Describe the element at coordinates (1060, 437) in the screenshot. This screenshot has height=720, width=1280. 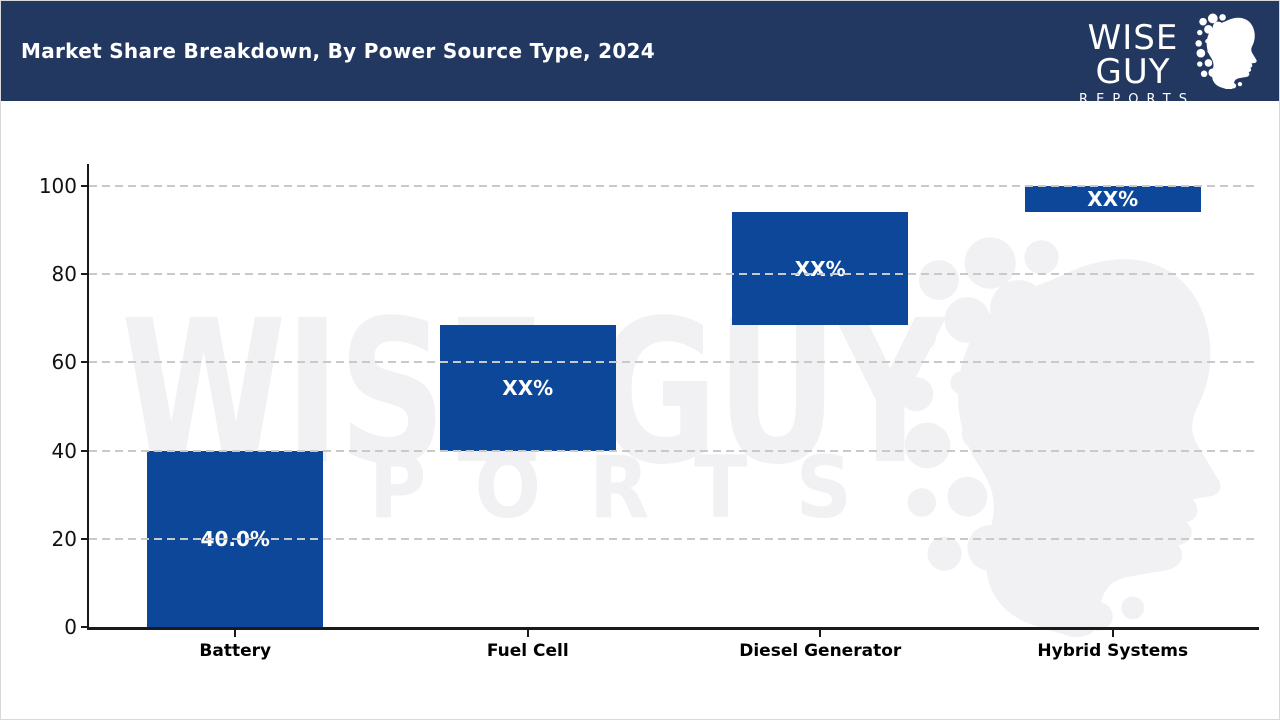
I see `watermark-head-icon` at that location.